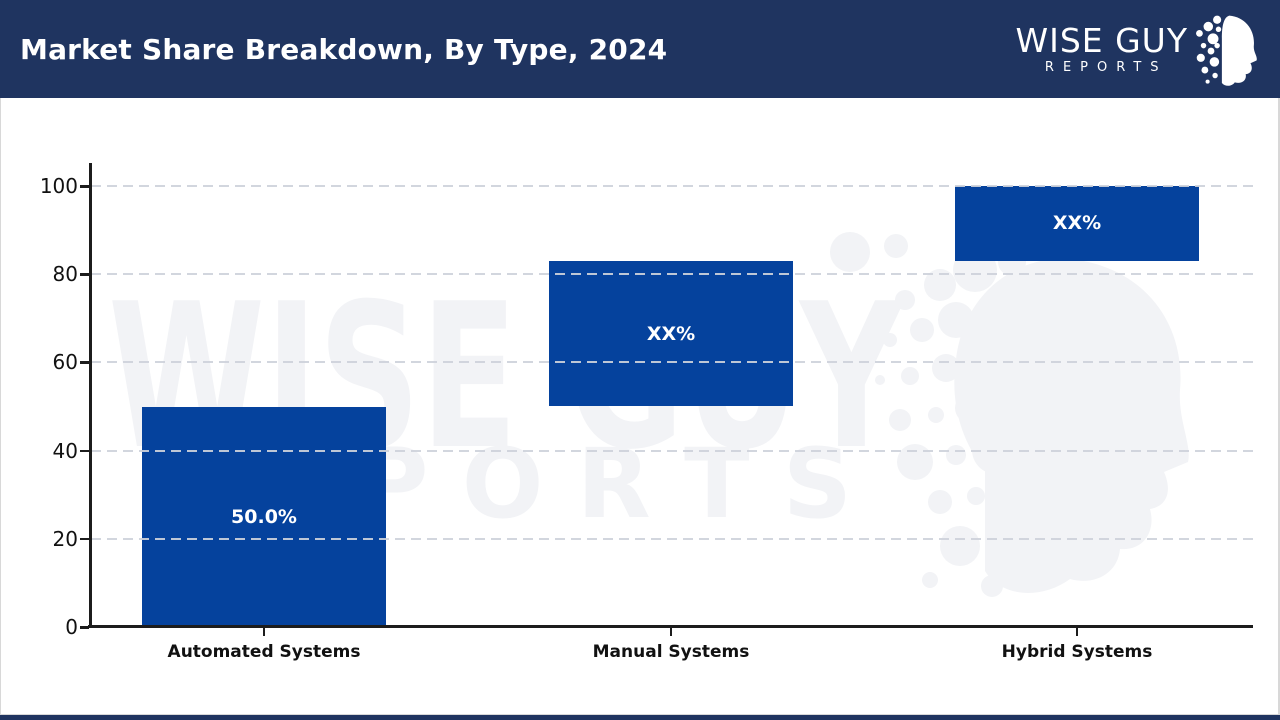 This screenshot has height=720, width=1280. I want to click on brand-subname: REPORTS, so click(1106, 67).